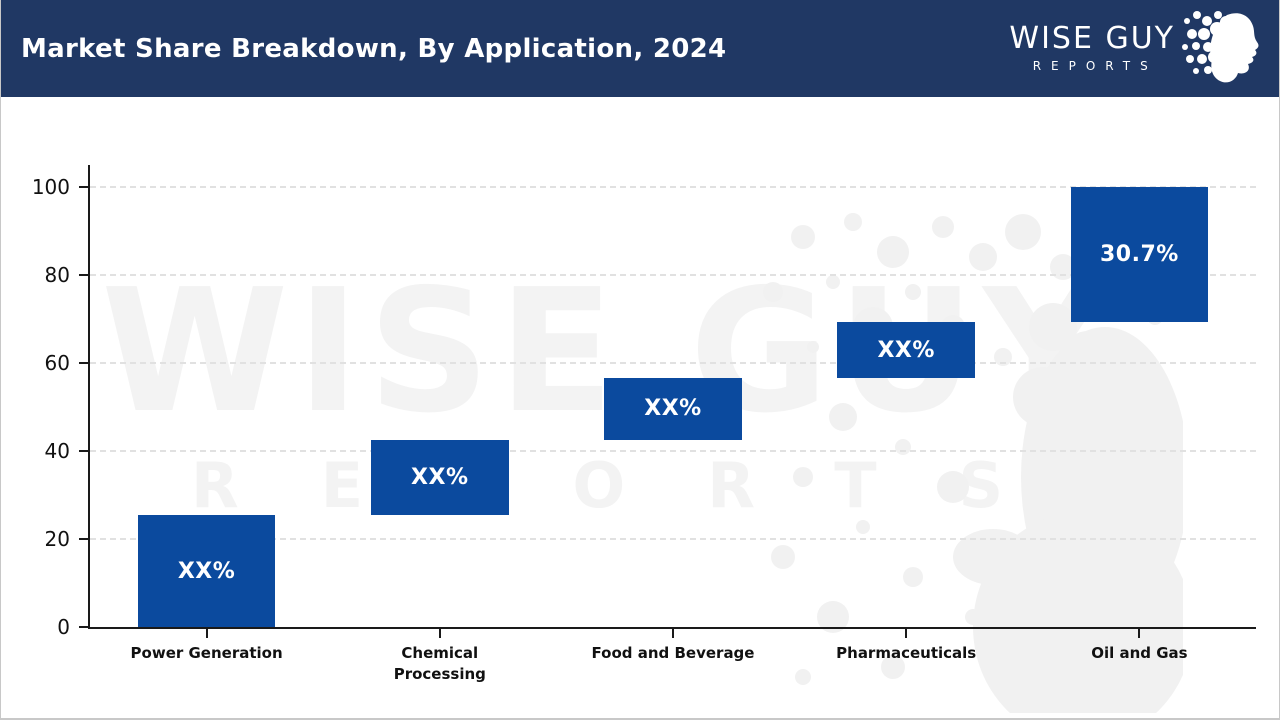 This screenshot has width=1280, height=720. I want to click on brand-head-icon, so click(1220, 46).